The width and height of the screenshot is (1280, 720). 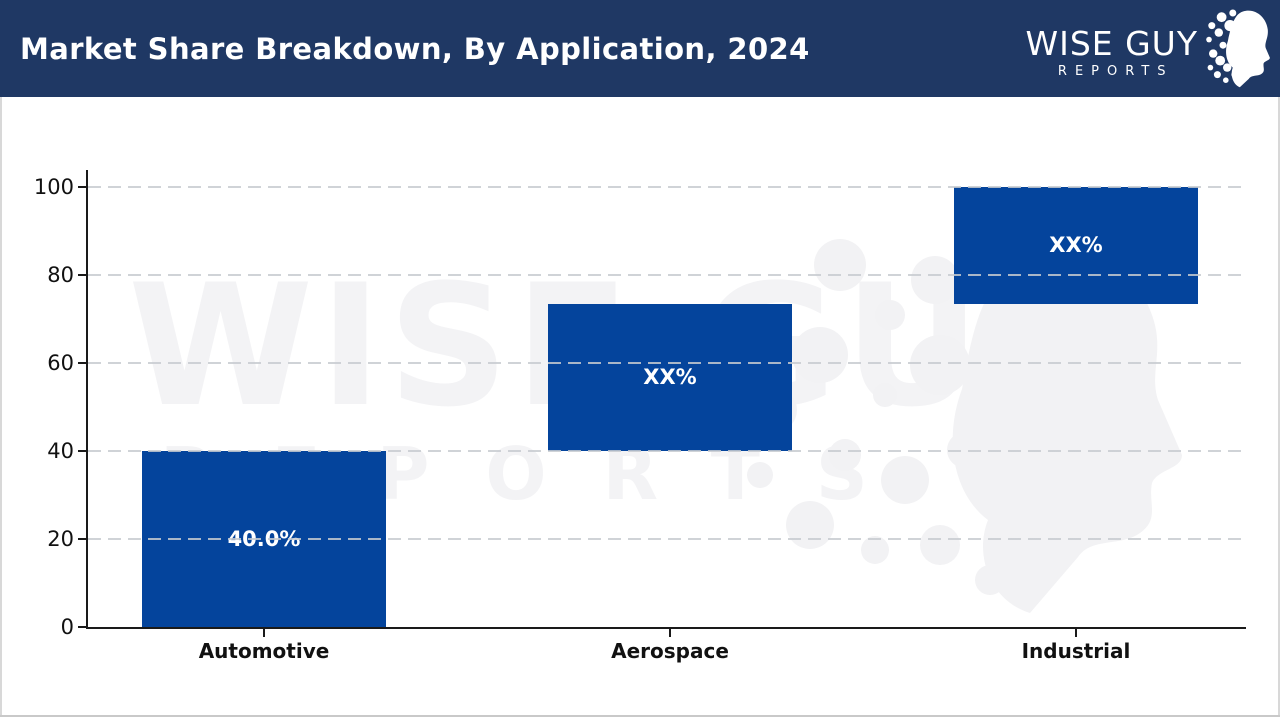 I want to click on y-tick-label: 80, so click(x=60, y=275).